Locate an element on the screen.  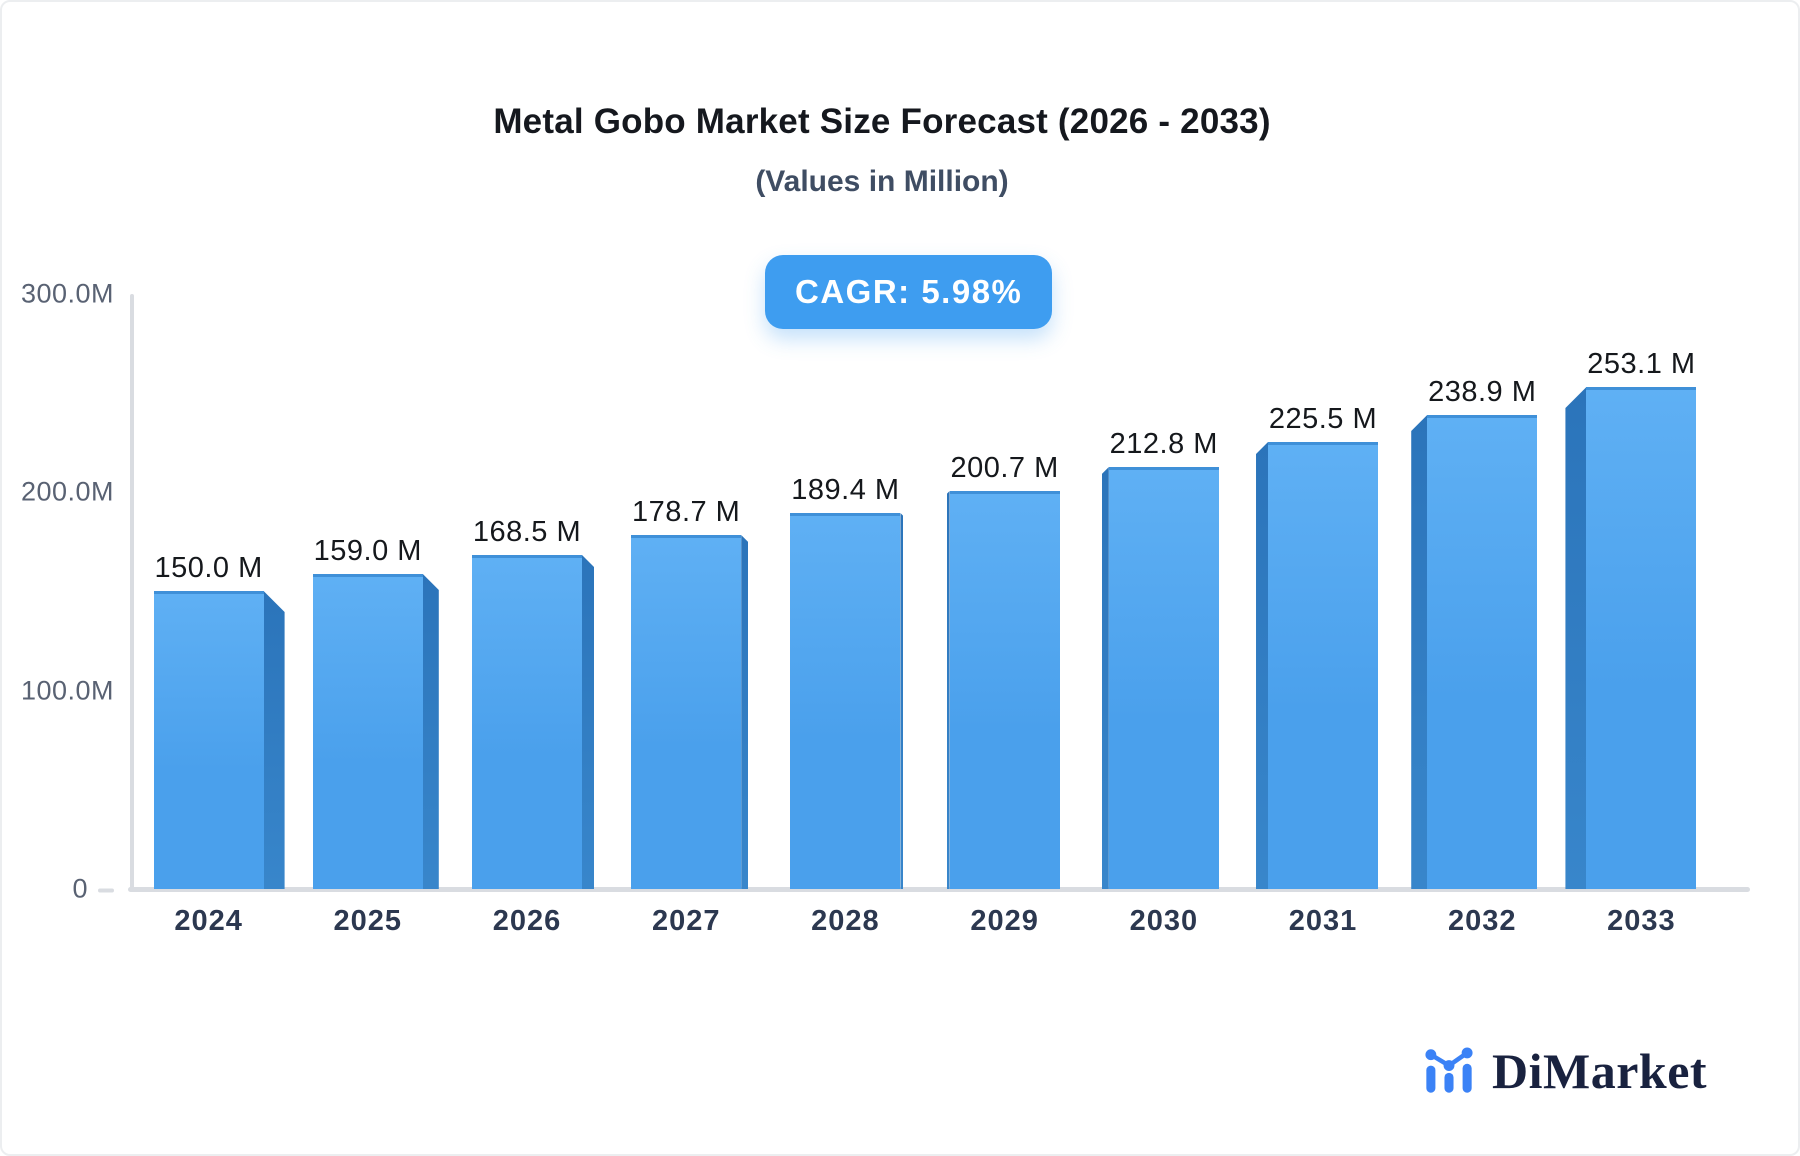
x-tick-label: 2033 is located at coordinates (1641, 921).